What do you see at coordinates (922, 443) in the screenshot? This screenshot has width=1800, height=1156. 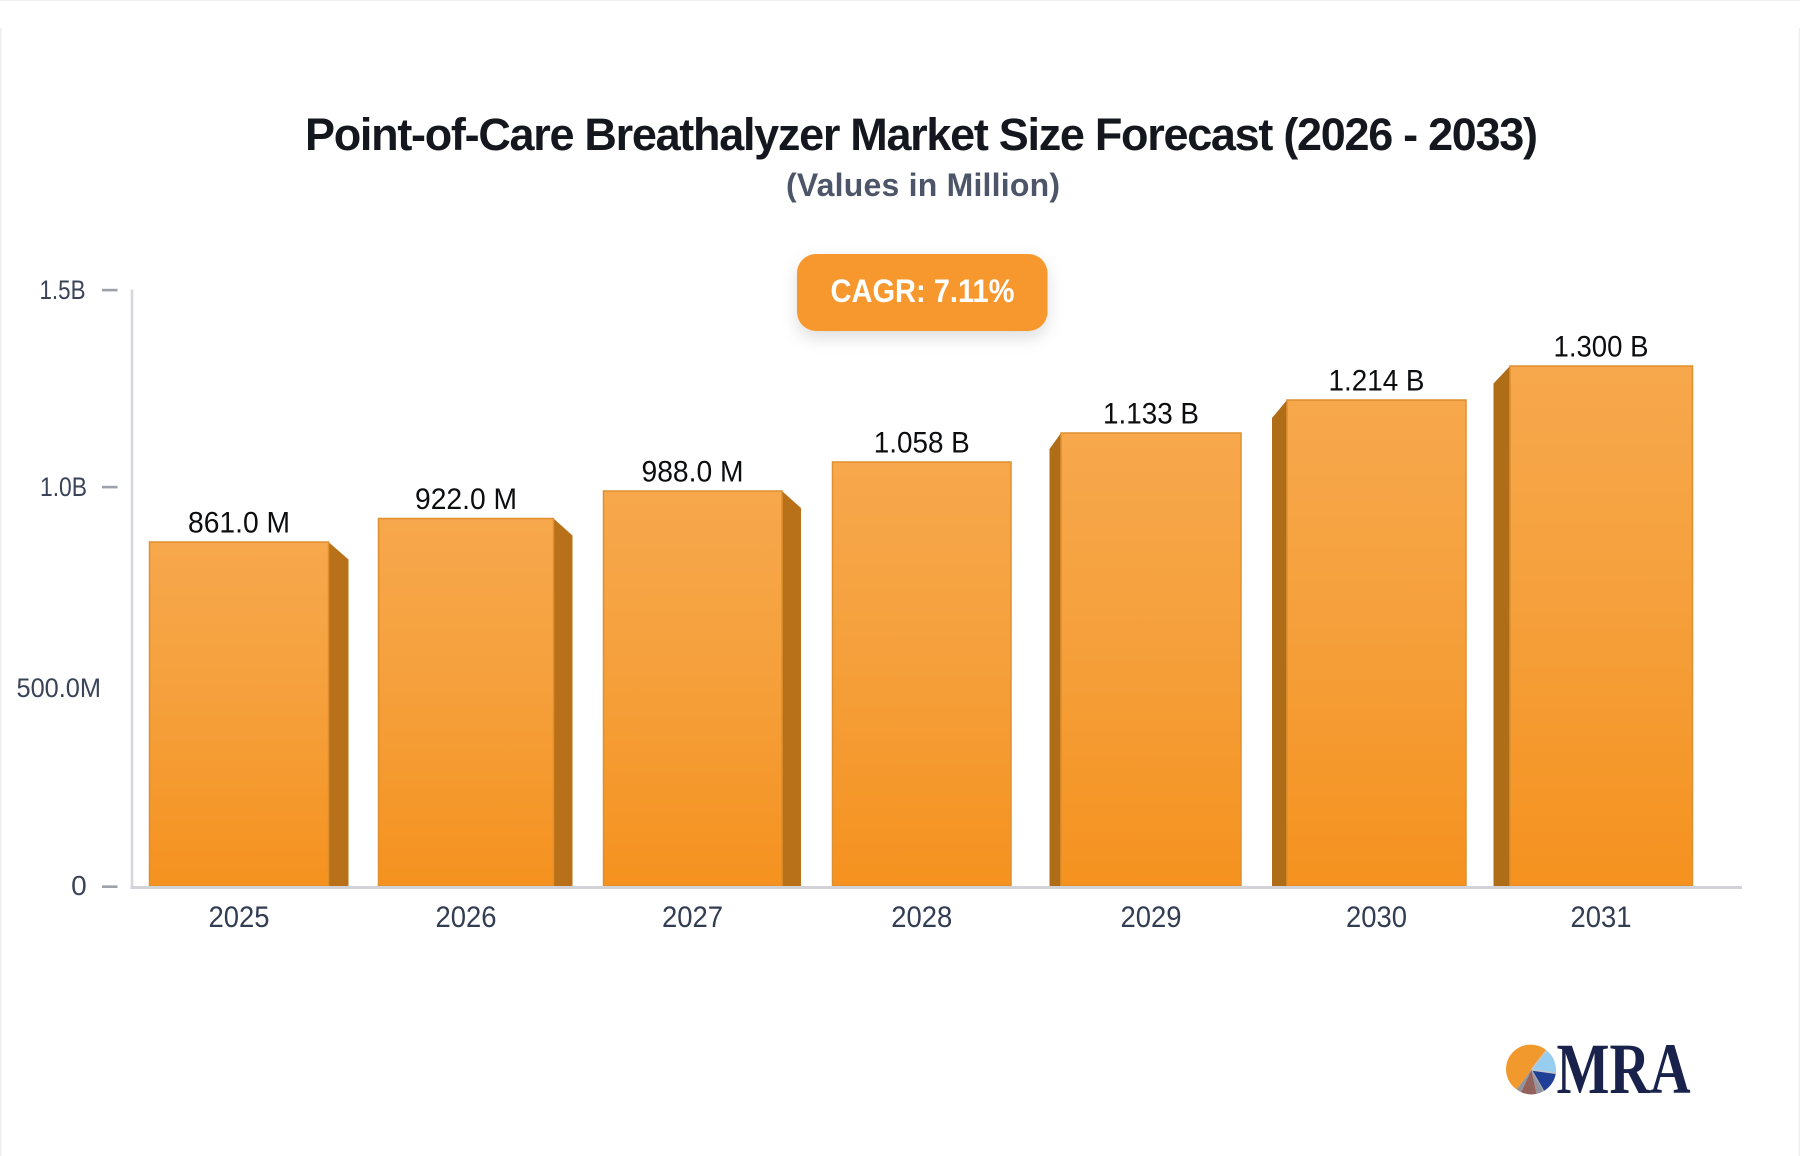 I see `svg-text: 1.058 B` at bounding box center [922, 443].